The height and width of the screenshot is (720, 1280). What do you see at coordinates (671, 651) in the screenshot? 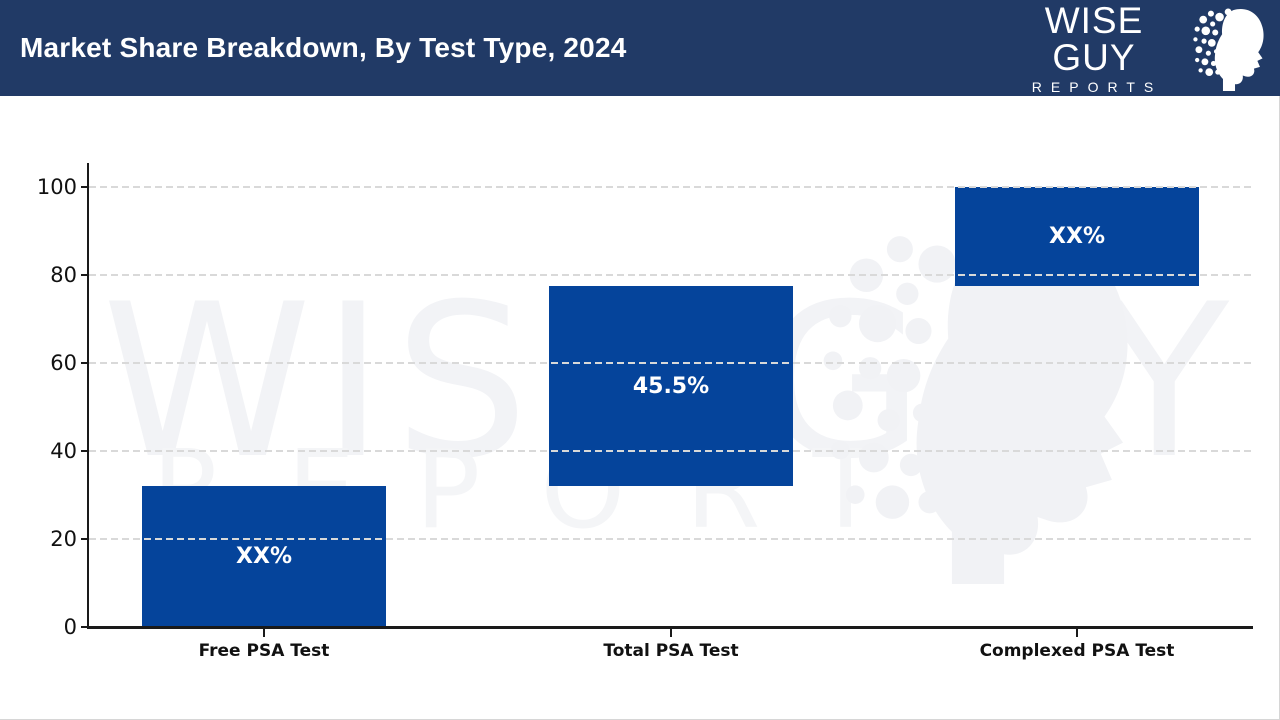
I see `x-category-label: Total PSA Test` at bounding box center [671, 651].